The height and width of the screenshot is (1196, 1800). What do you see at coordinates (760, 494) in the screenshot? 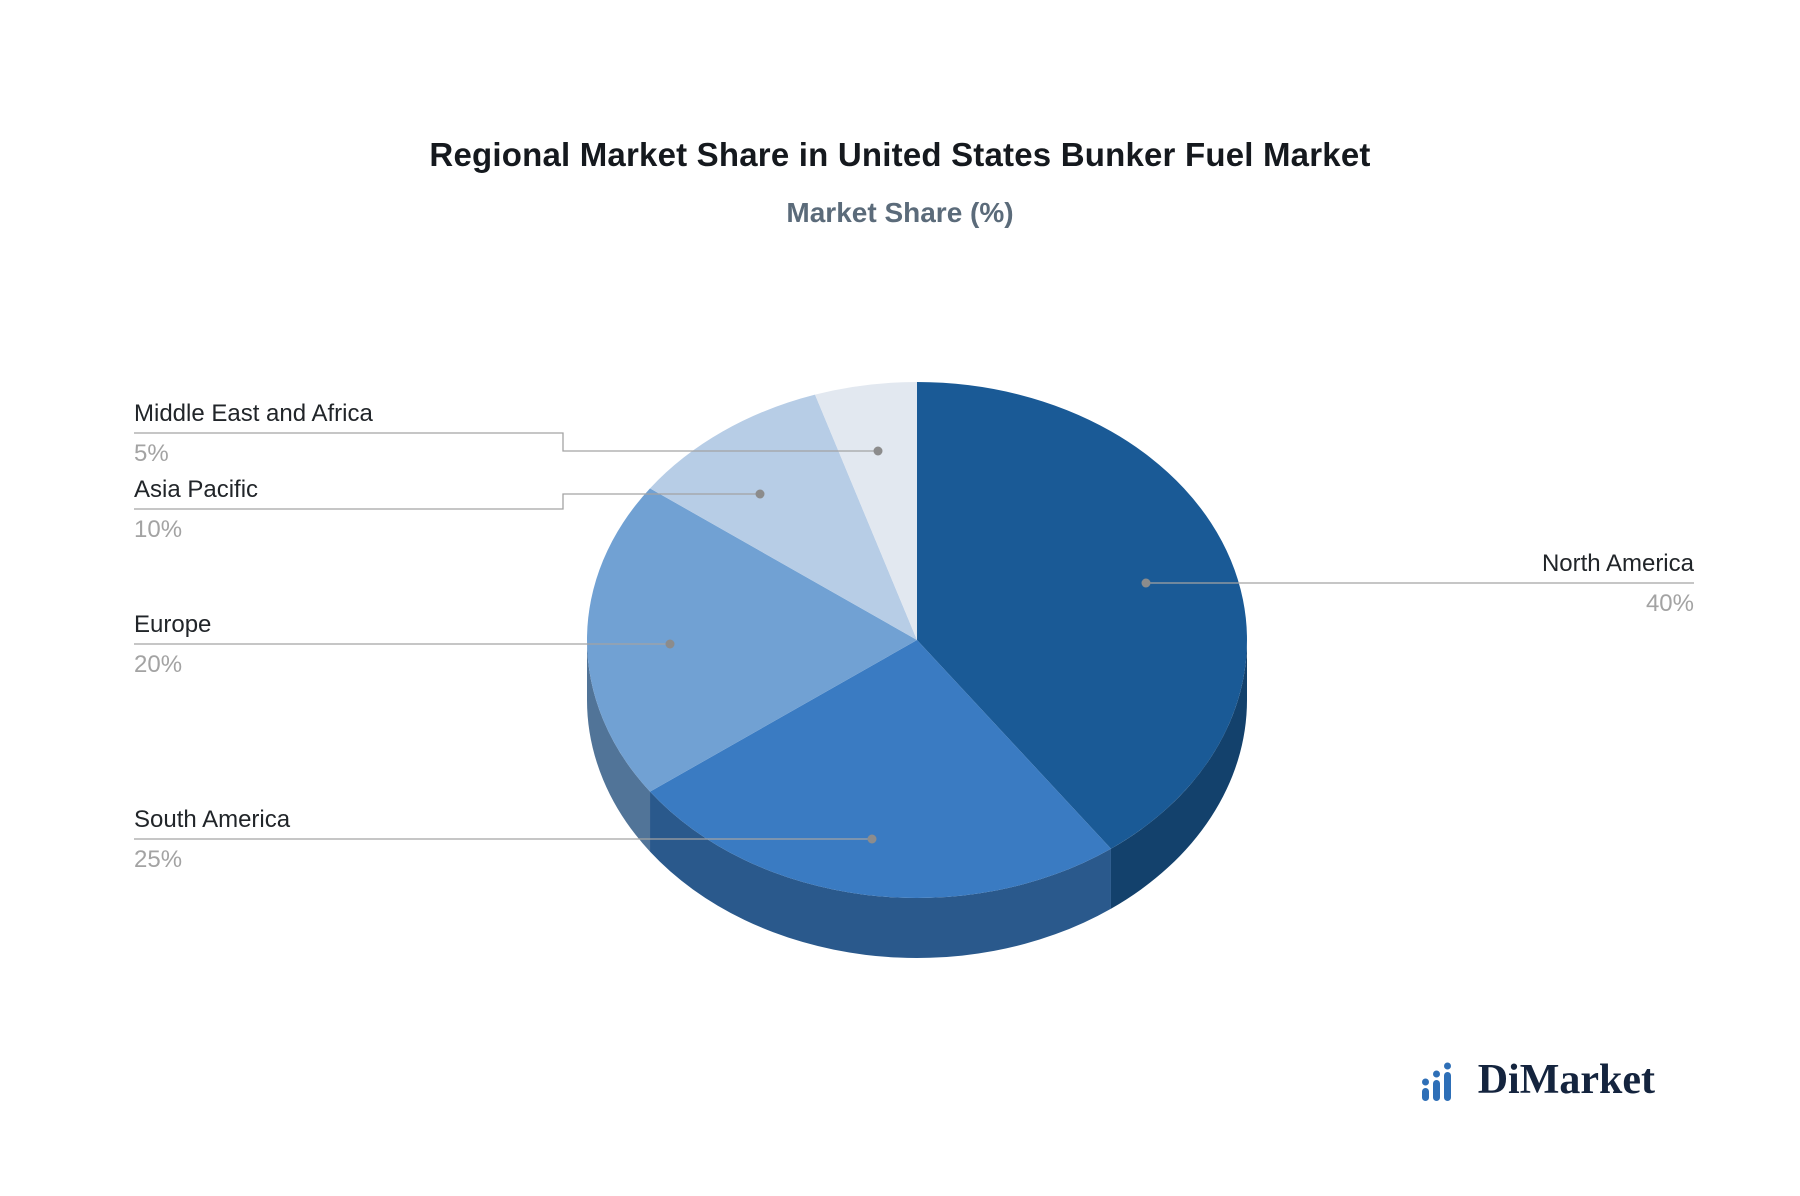
I see `leader-dot-asia-pacific` at bounding box center [760, 494].